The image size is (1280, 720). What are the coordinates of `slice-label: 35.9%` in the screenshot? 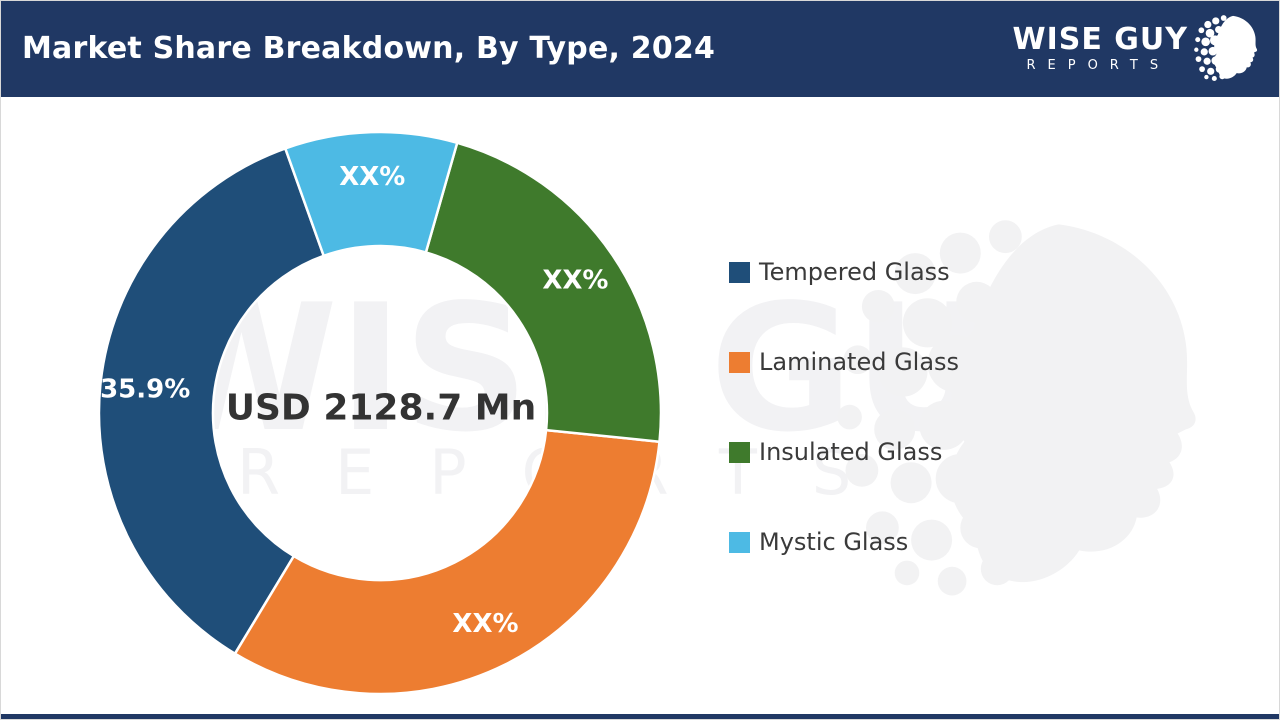 It's located at (145, 390).